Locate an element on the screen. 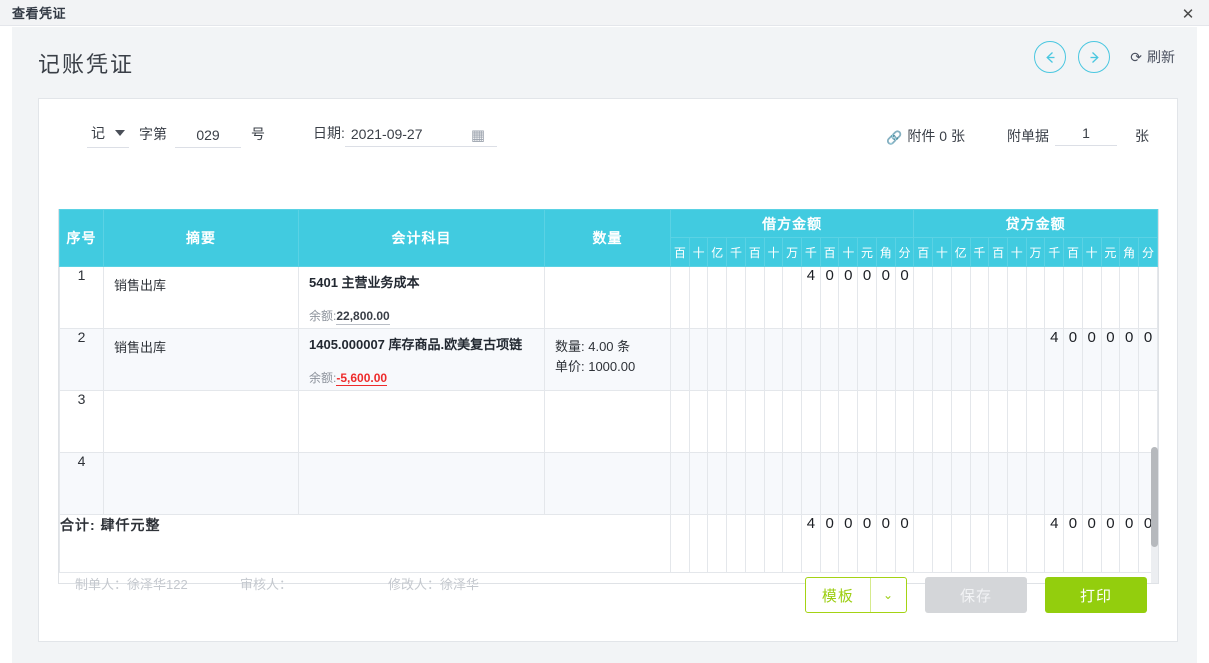 The height and width of the screenshot is (663, 1209). voucher-scrollbar-track is located at coordinates (1154, 515).